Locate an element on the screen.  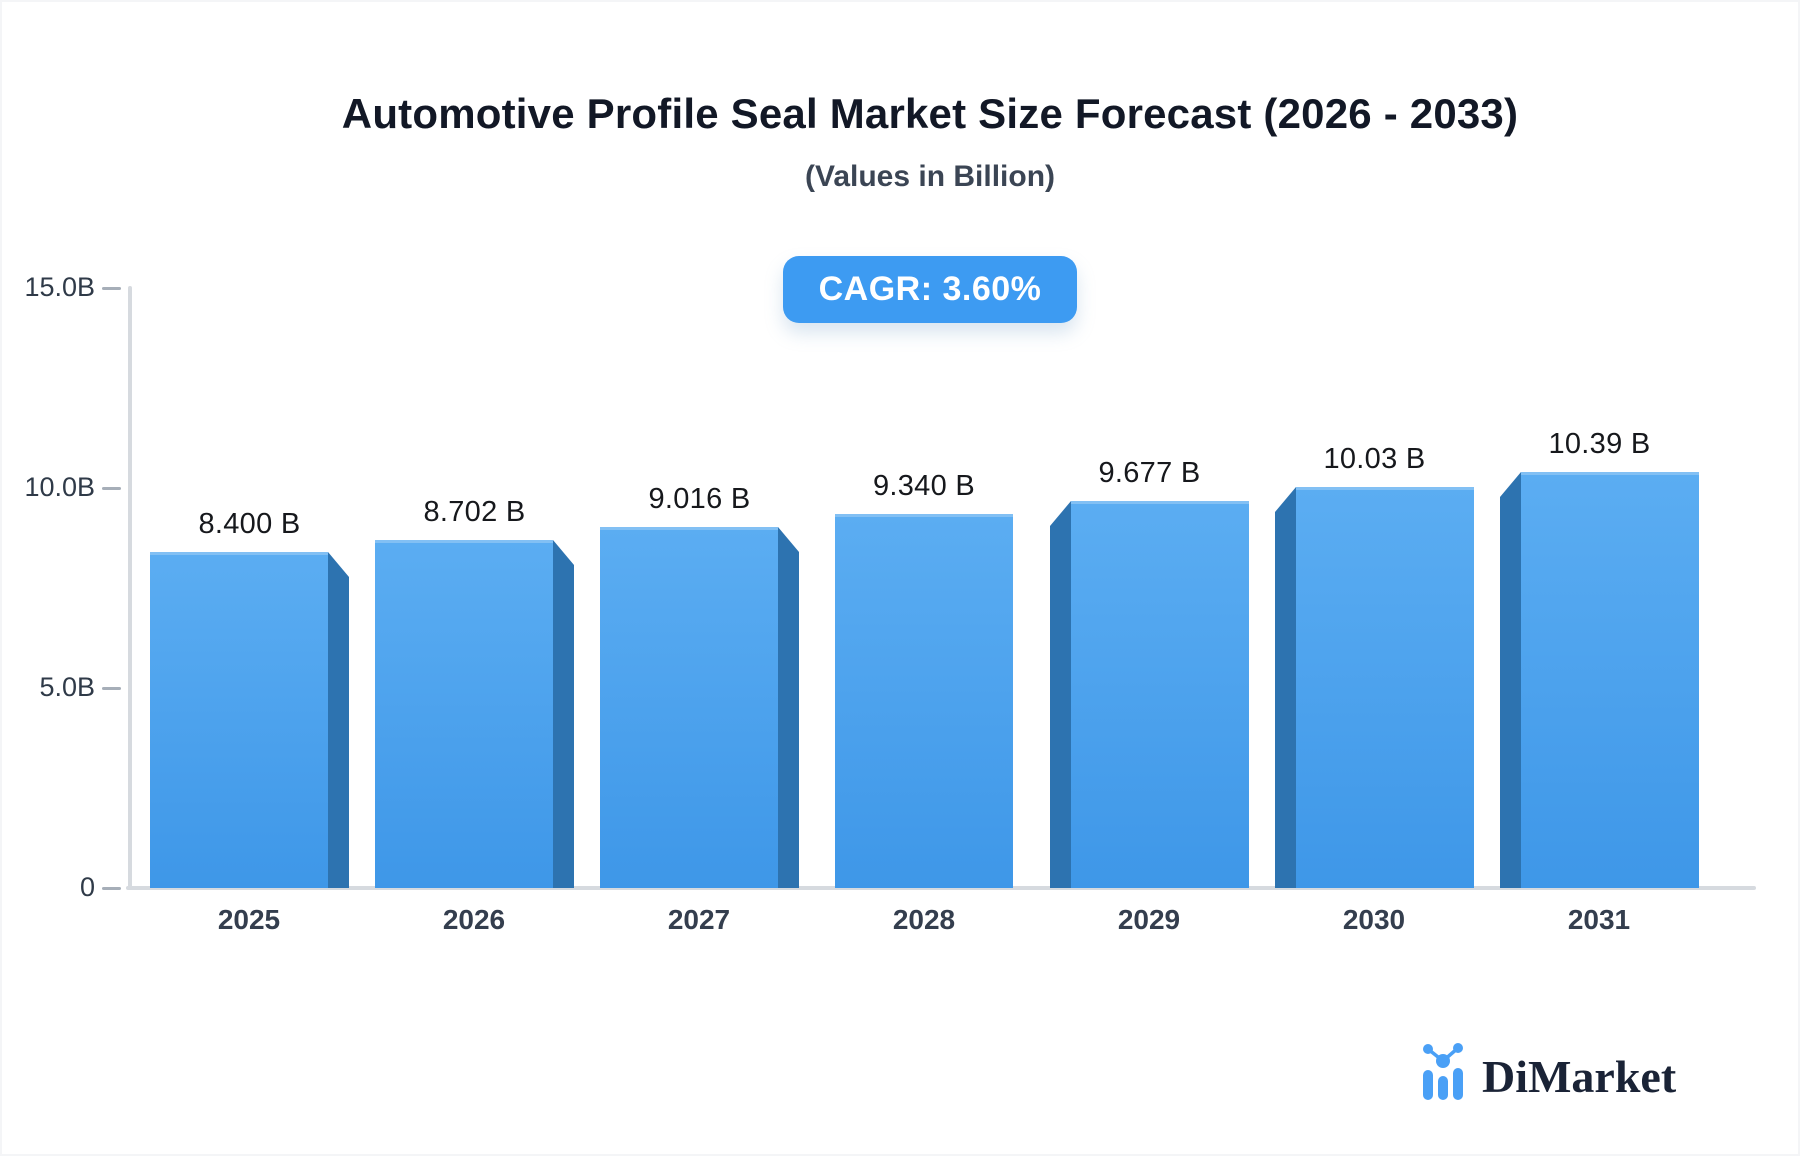
bar-2029 is located at coordinates (1149, 694).